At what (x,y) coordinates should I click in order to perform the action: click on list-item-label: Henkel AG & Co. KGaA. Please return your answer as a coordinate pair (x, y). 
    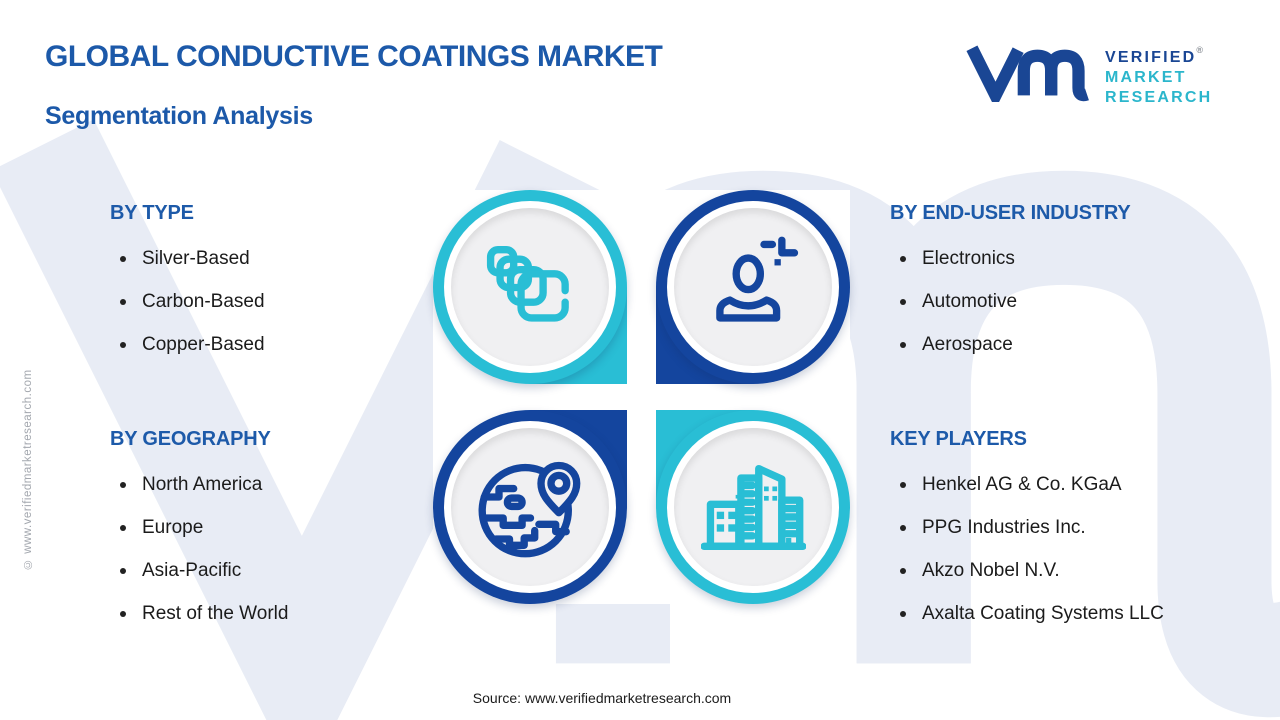
    Looking at the image, I should click on (1022, 484).